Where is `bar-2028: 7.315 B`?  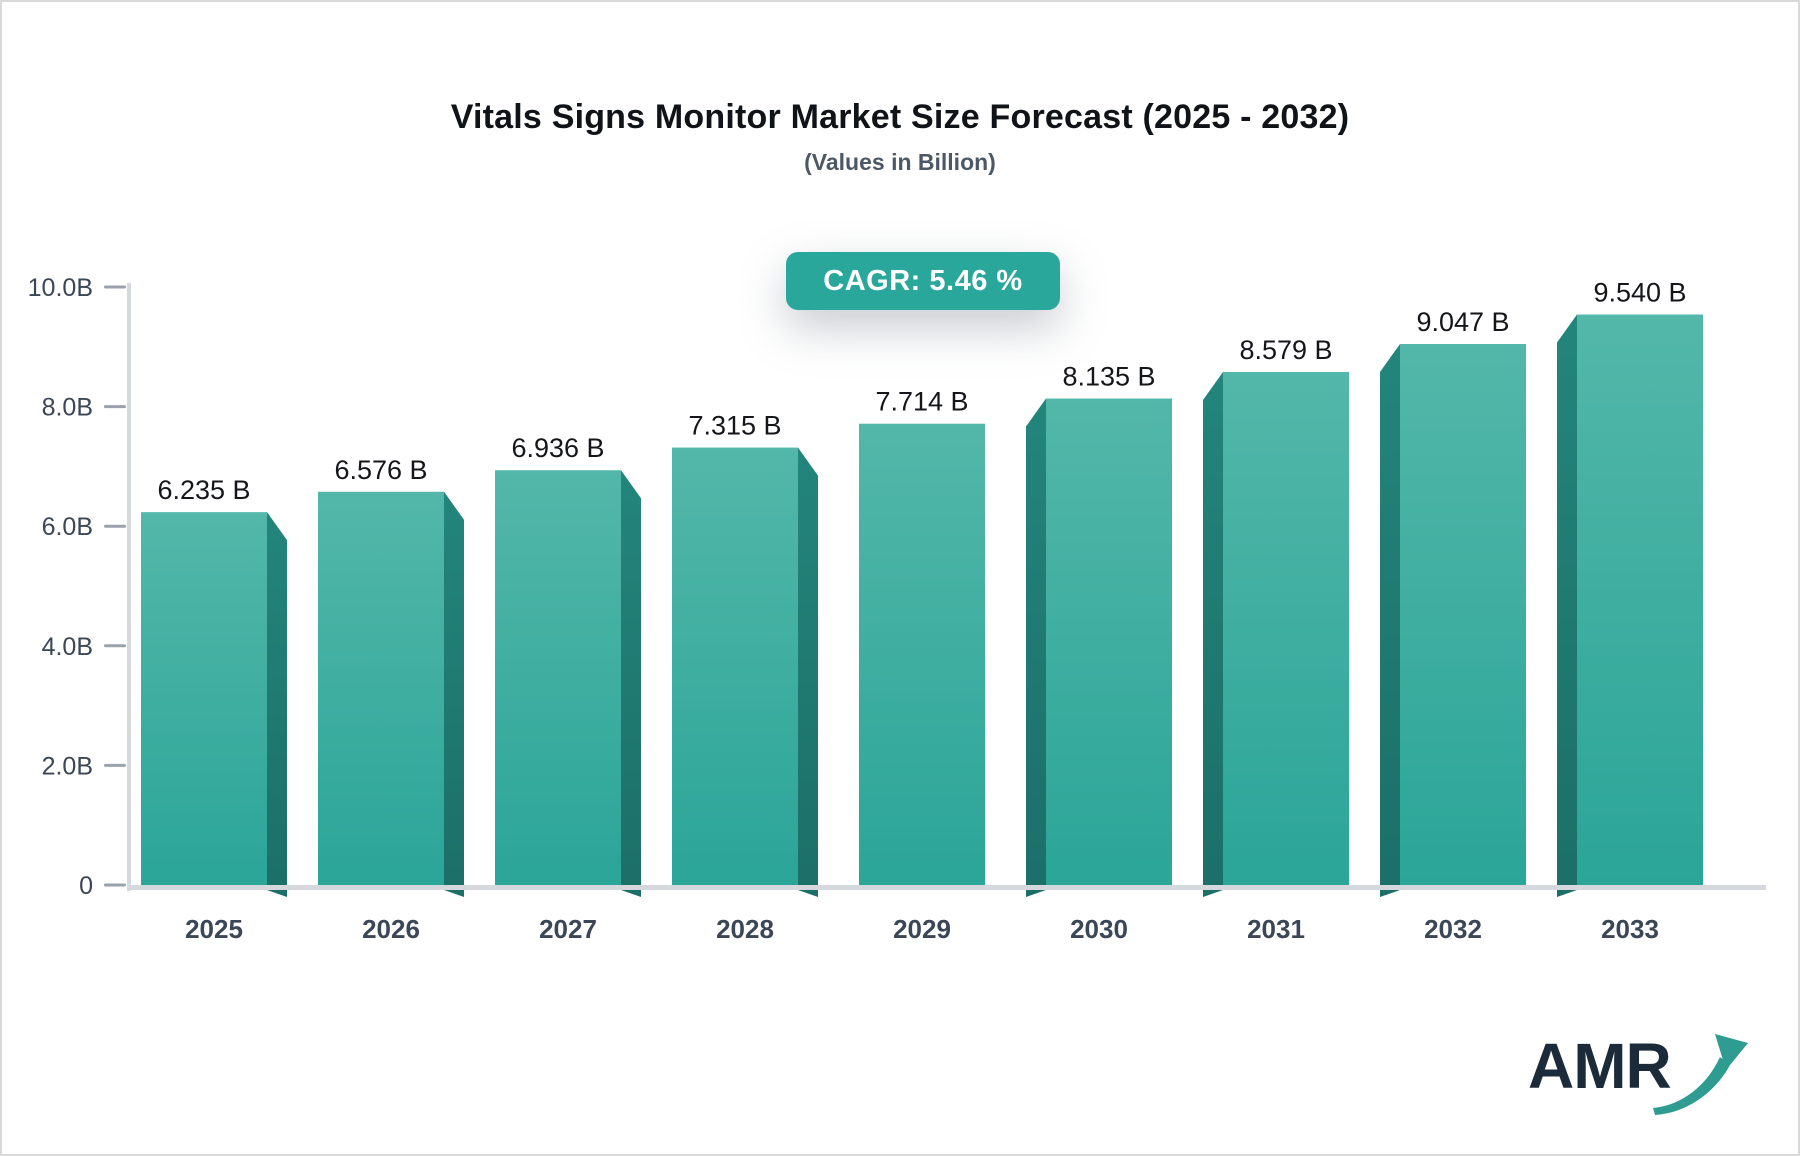
bar-2028: 7.315 B is located at coordinates (745, 654).